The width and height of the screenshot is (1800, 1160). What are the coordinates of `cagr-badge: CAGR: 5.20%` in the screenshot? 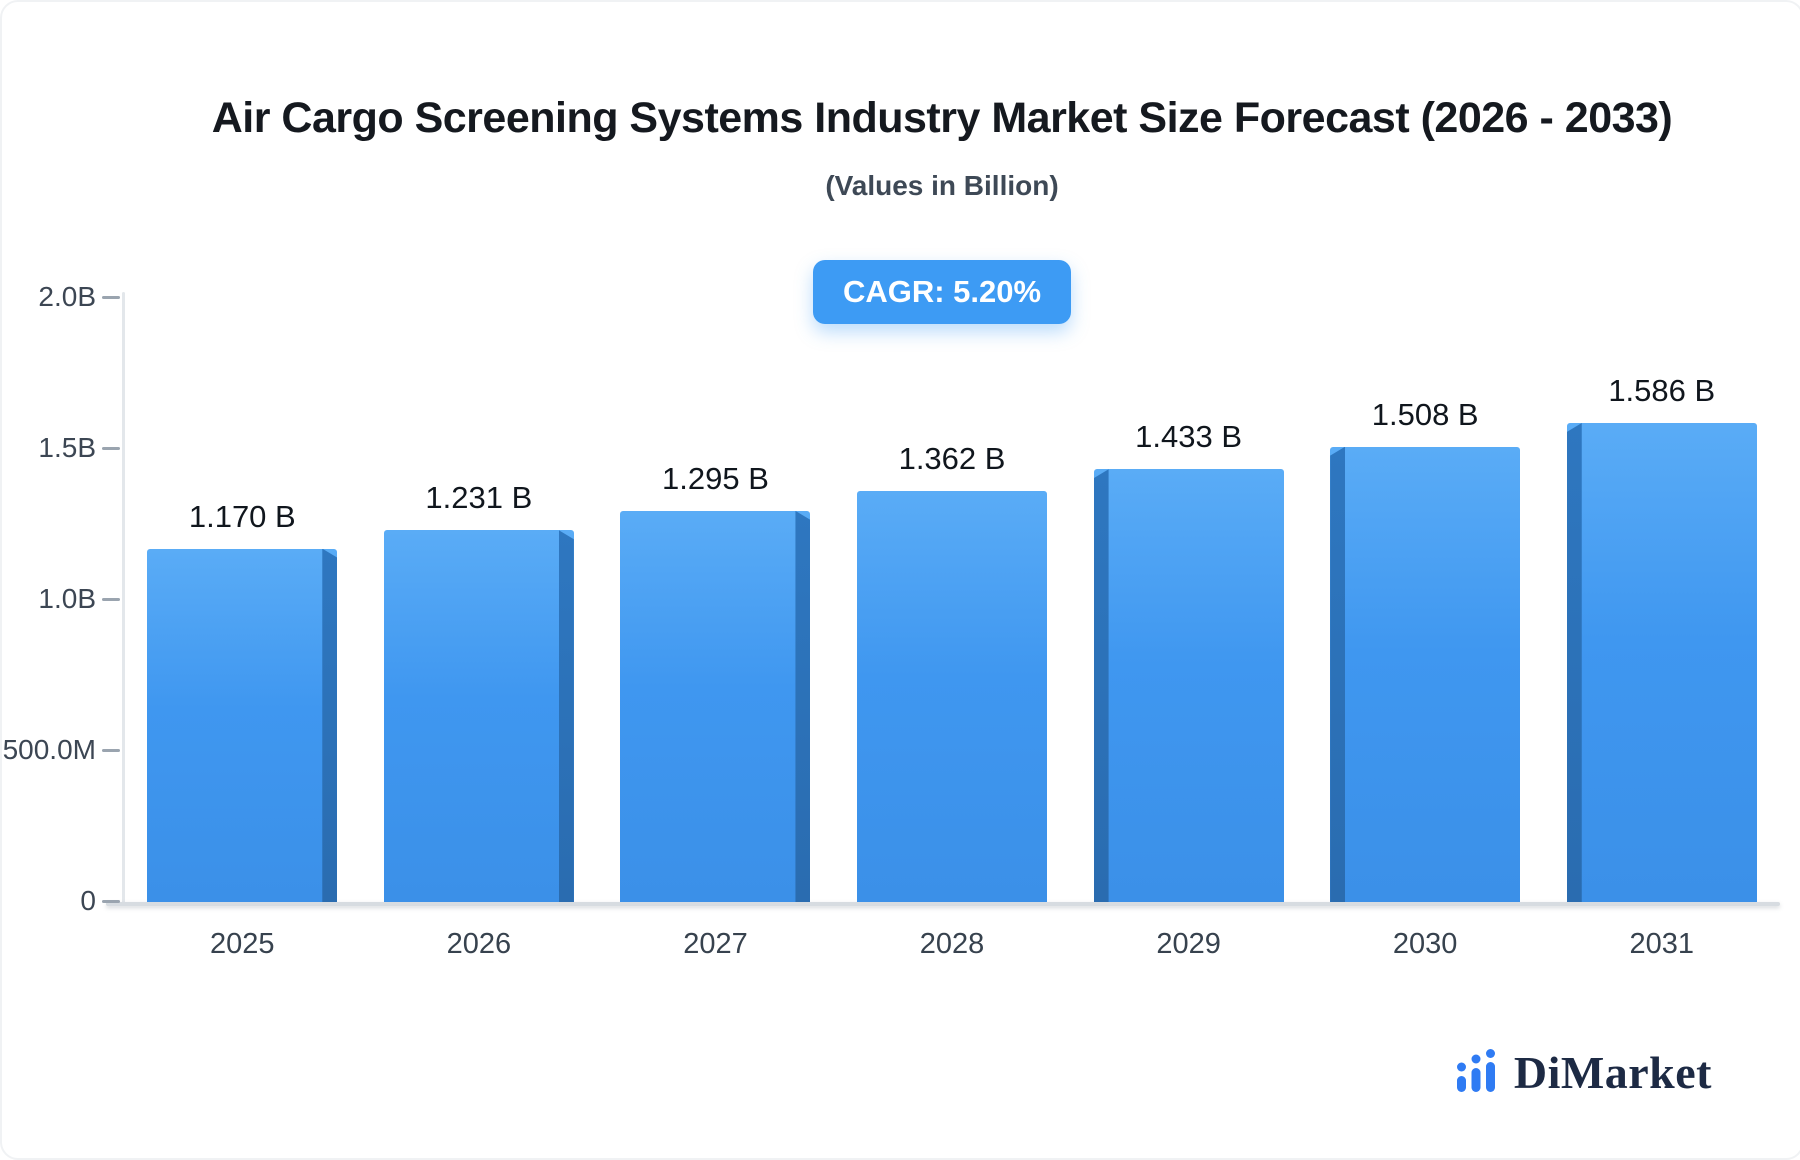 It's located at (942, 292).